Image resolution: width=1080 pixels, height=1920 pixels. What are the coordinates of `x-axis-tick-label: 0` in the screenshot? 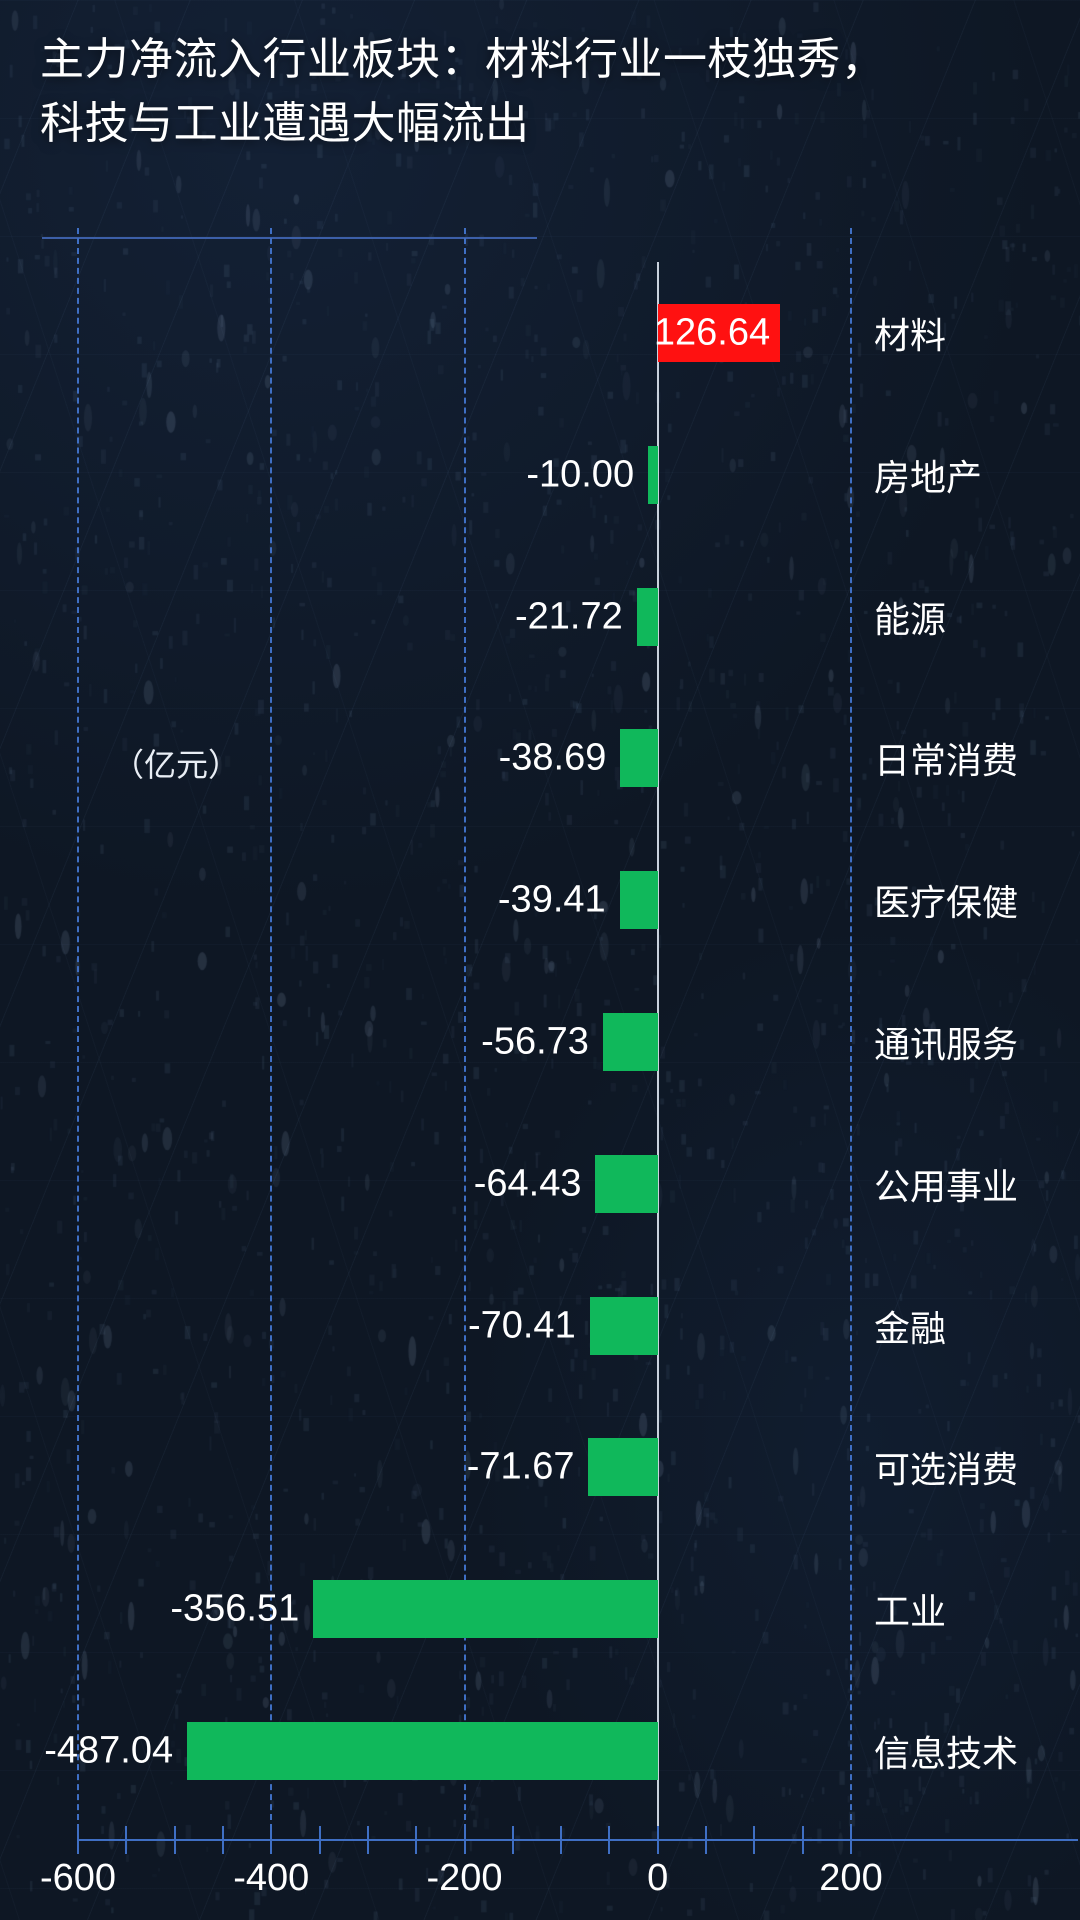 It's located at (658, 1878).